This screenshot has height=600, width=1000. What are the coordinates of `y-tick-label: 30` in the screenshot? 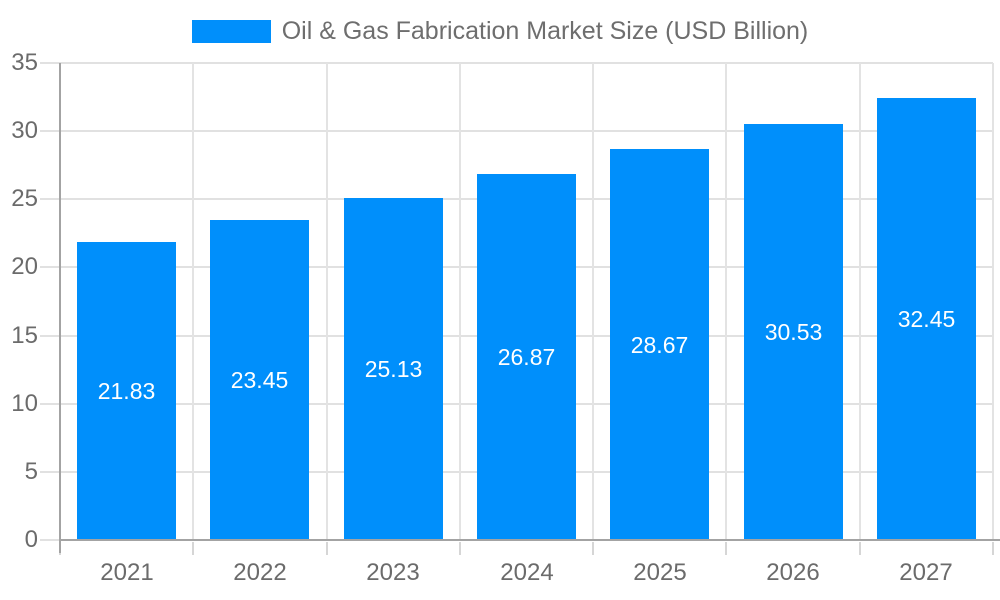 It's located at (24, 130).